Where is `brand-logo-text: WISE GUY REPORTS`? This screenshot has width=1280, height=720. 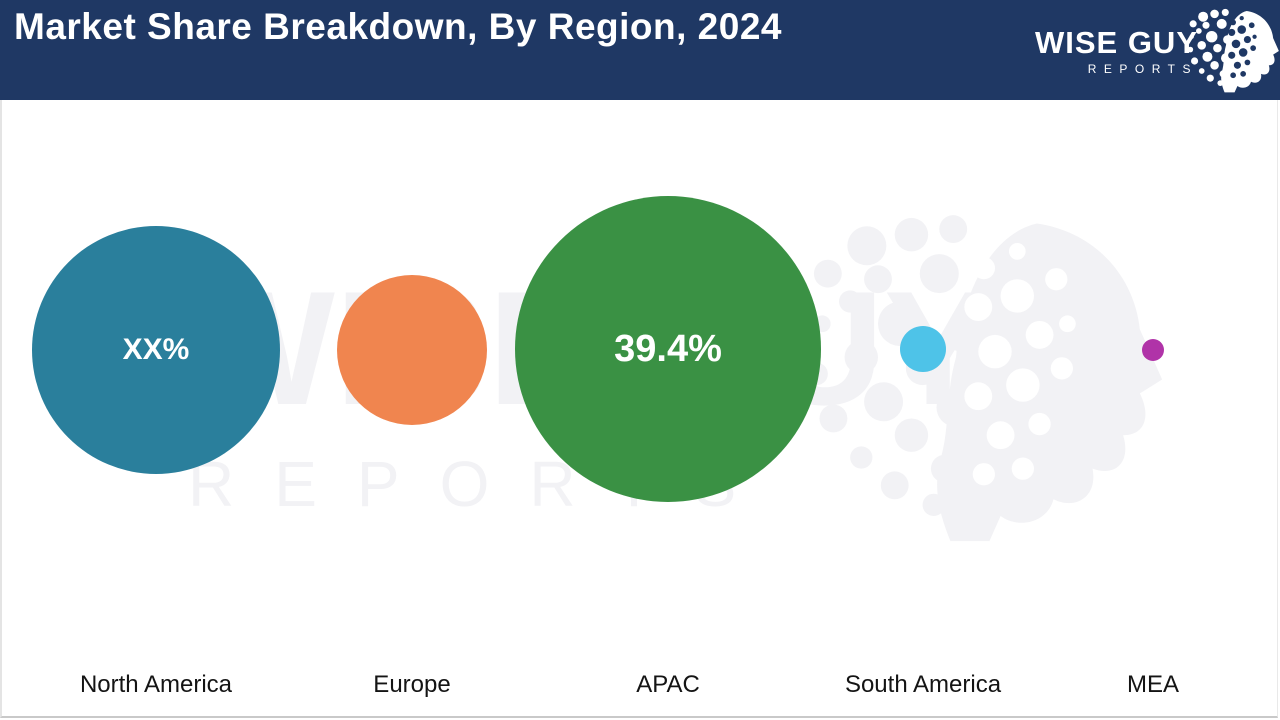
brand-logo-text: WISE GUY REPORTS is located at coordinates (1116, 51).